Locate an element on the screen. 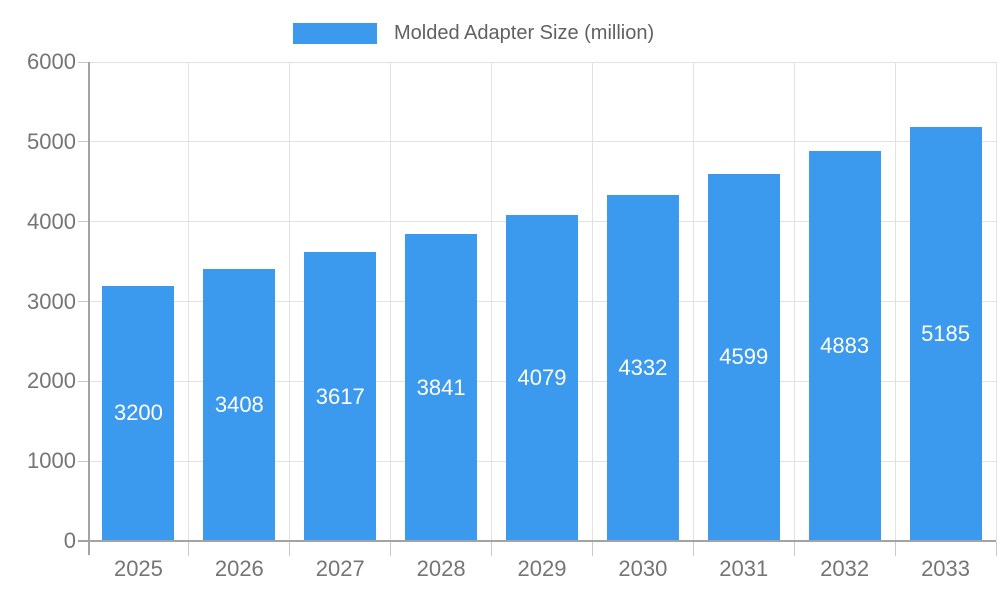 Image resolution: width=1000 pixels, height=600 pixels. y-tick-label: 6000 is located at coordinates (51, 61).